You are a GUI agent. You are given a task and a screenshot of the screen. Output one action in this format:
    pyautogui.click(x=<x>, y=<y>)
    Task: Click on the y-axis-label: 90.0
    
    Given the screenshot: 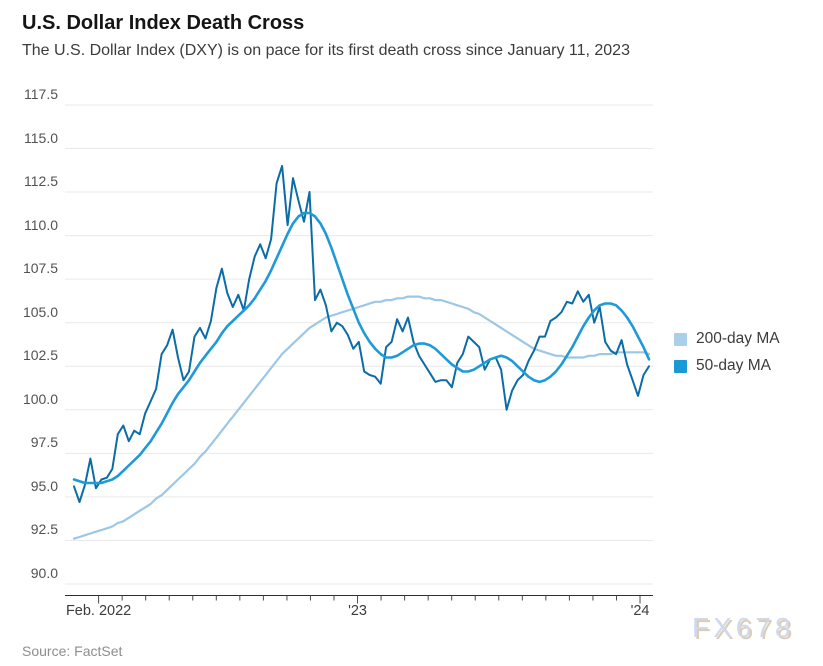 What is the action you would take?
    pyautogui.click(x=44, y=573)
    